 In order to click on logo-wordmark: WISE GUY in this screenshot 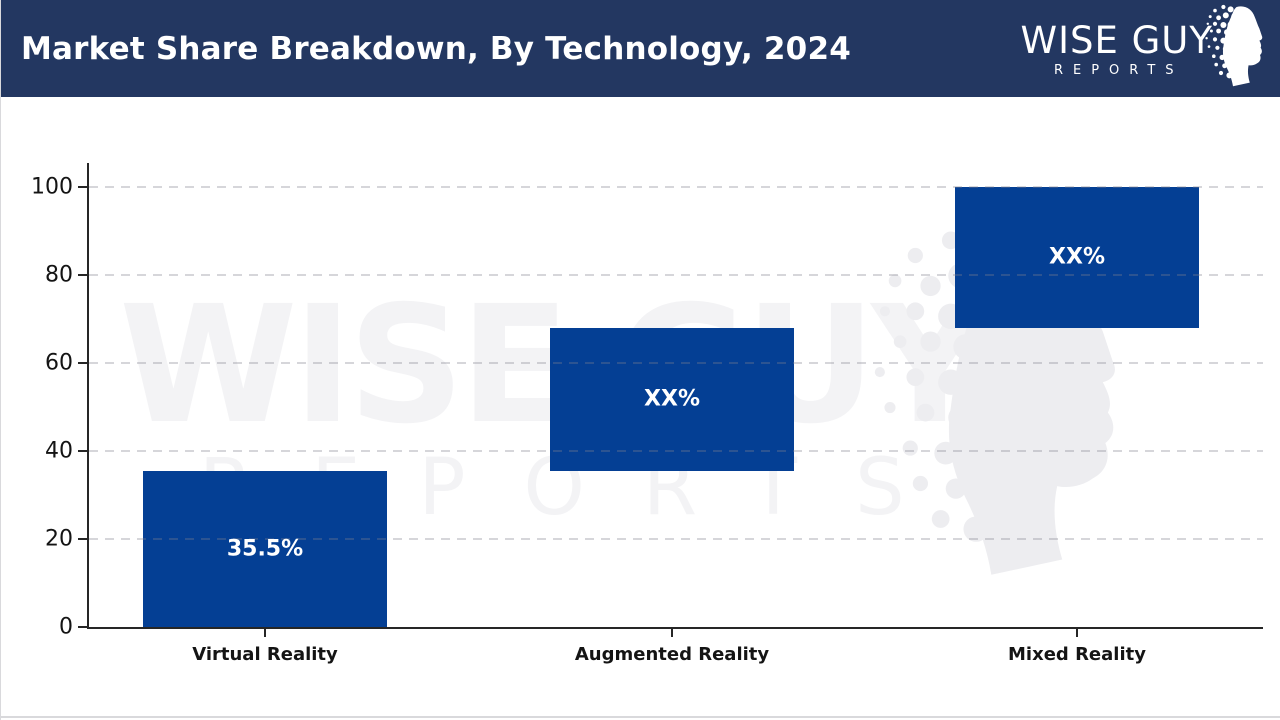, I will do `click(1116, 40)`.